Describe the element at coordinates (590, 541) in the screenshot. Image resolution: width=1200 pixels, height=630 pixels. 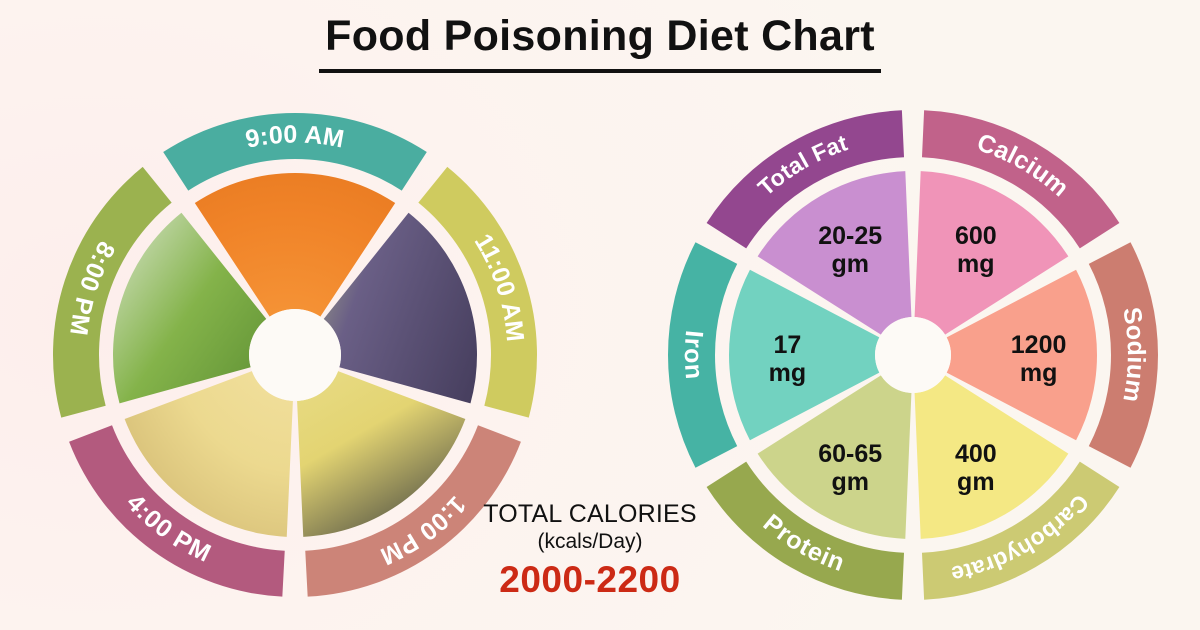
I see `total-calories-unit: (kcals/Day)` at that location.